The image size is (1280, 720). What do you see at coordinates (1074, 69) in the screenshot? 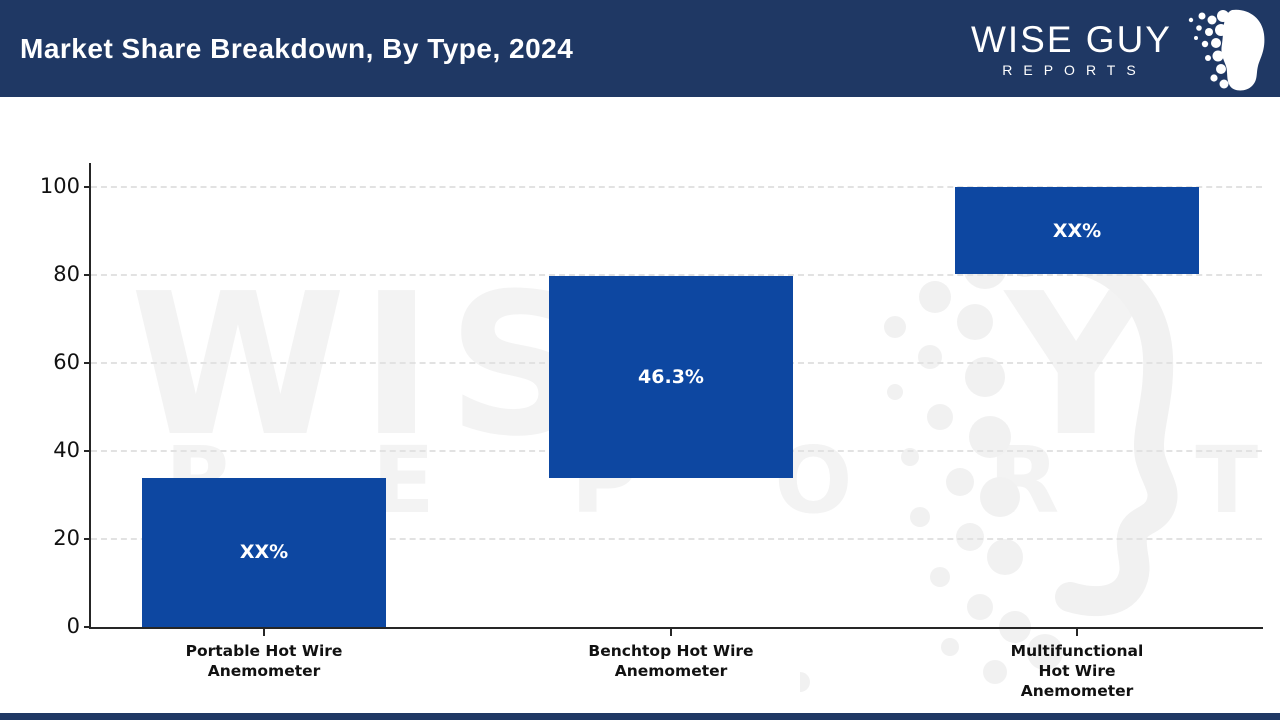
I see `brand-subname: REPORTS` at bounding box center [1074, 69].